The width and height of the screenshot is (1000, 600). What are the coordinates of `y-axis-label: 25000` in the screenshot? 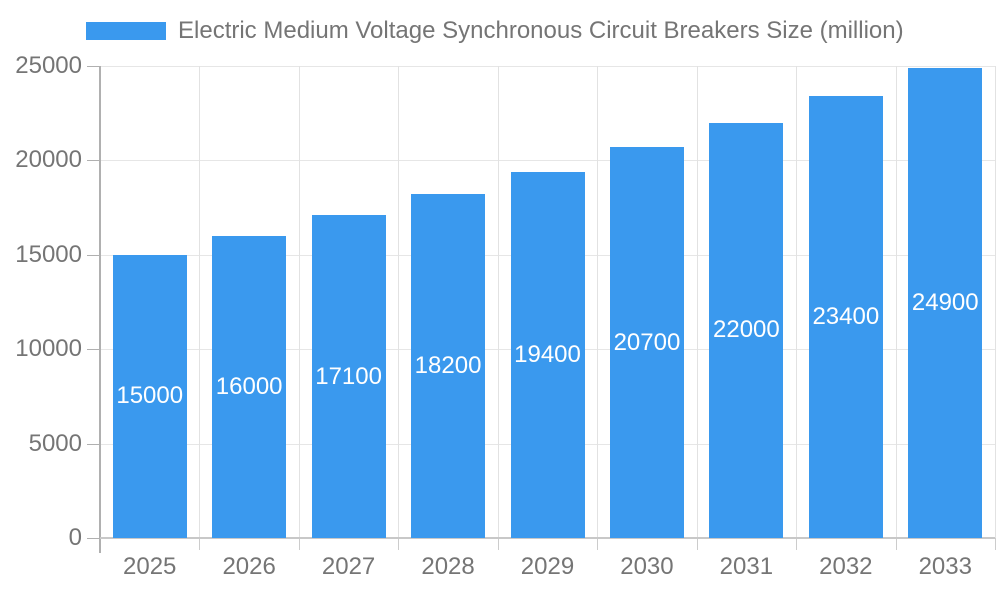 It's located at (48, 65).